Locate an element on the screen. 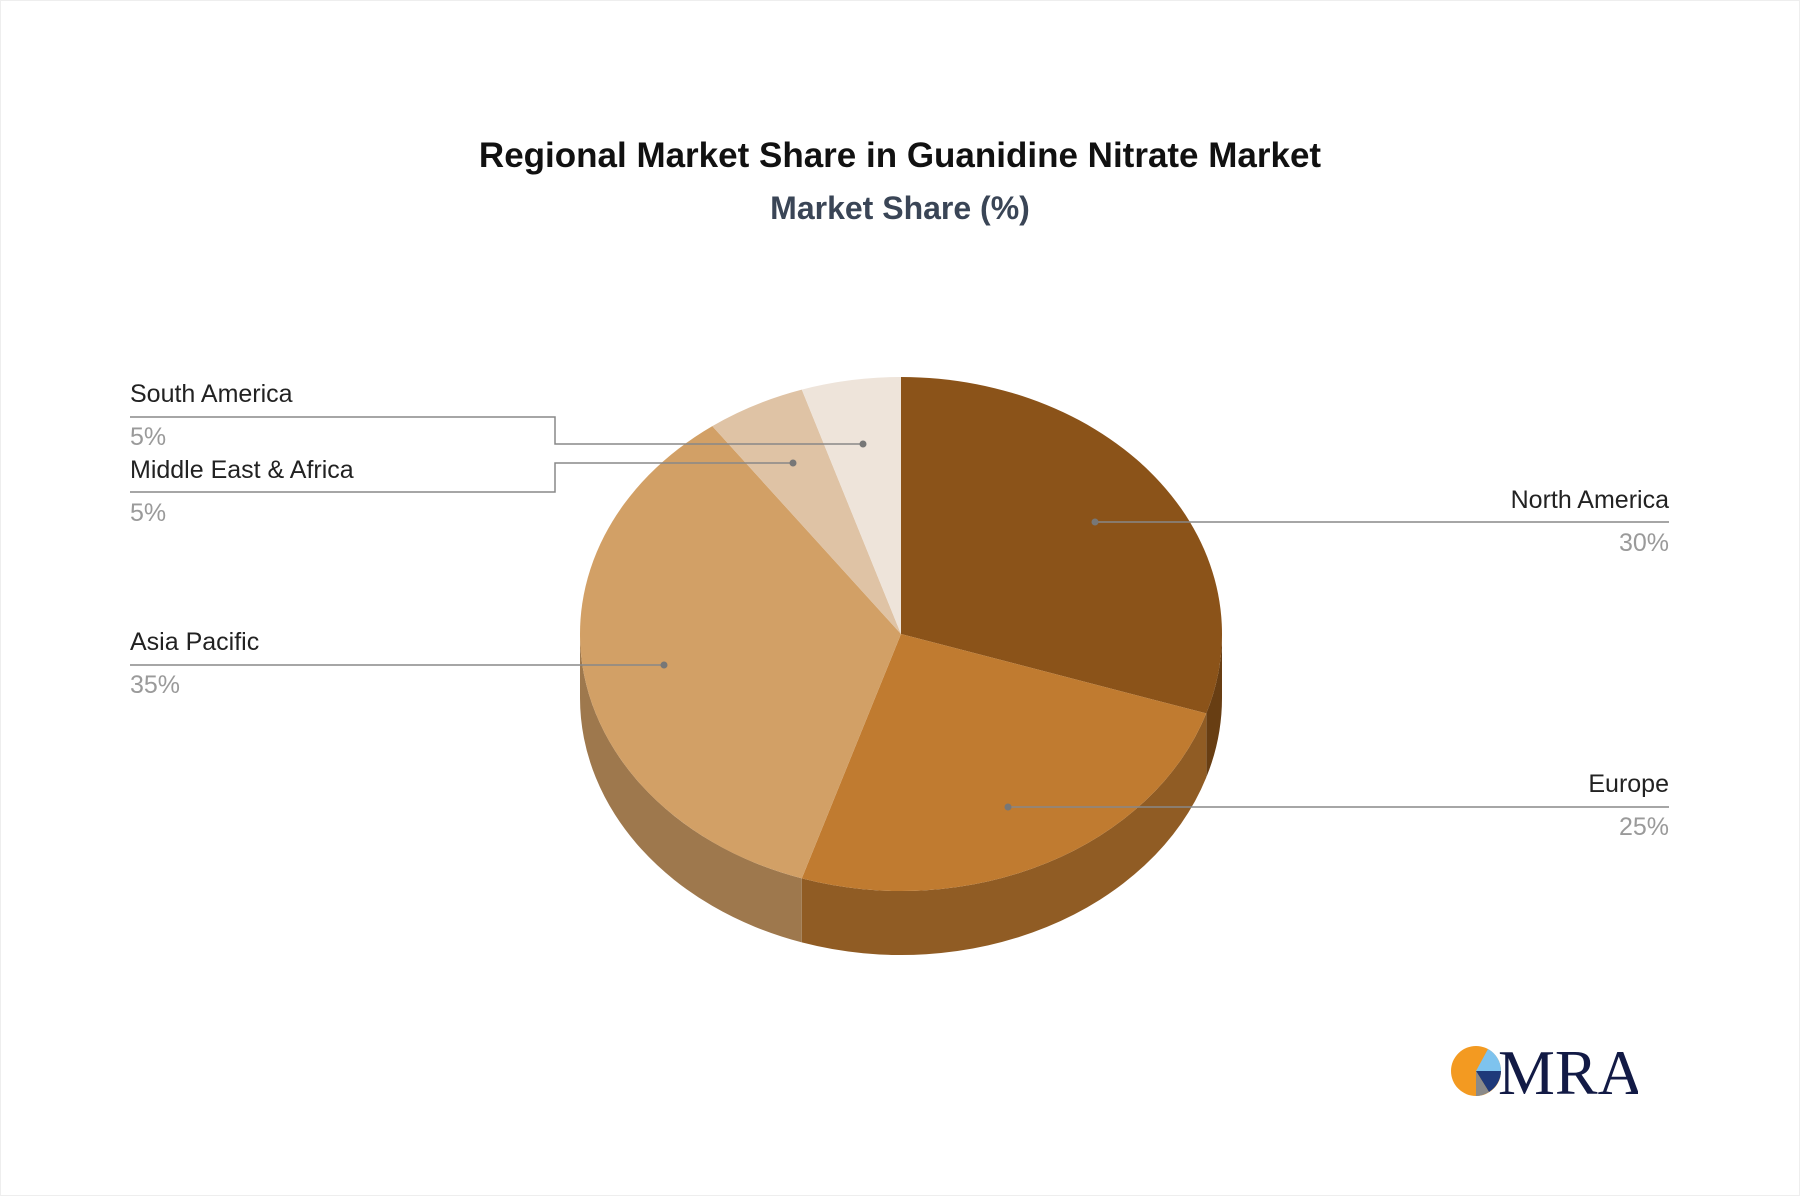  leader-dot-asia-pacific is located at coordinates (664, 665).